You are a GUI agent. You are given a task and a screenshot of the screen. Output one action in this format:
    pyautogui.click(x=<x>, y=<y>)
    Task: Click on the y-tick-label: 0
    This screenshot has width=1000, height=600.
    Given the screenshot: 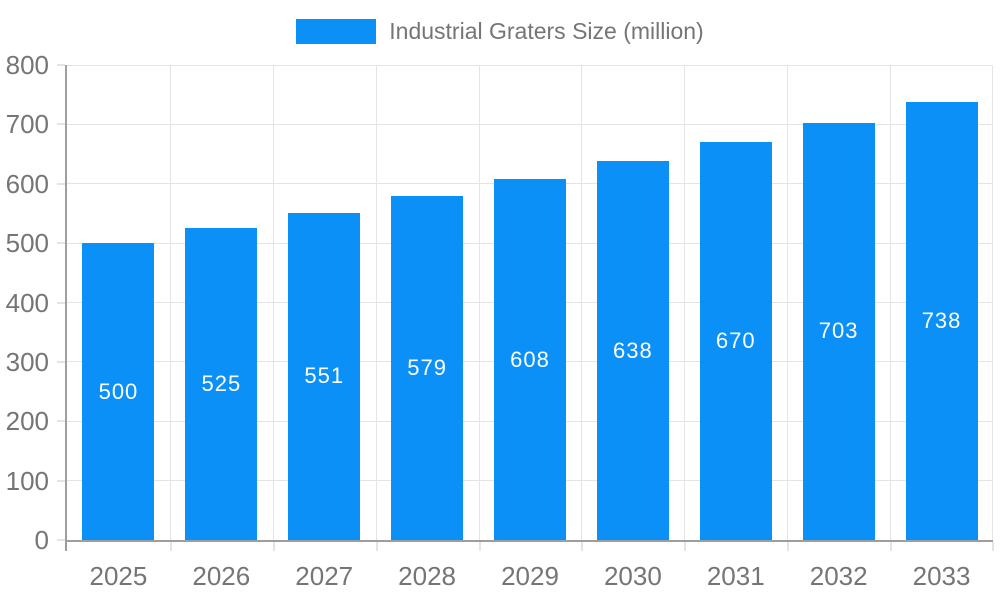 What is the action you would take?
    pyautogui.click(x=41, y=540)
    